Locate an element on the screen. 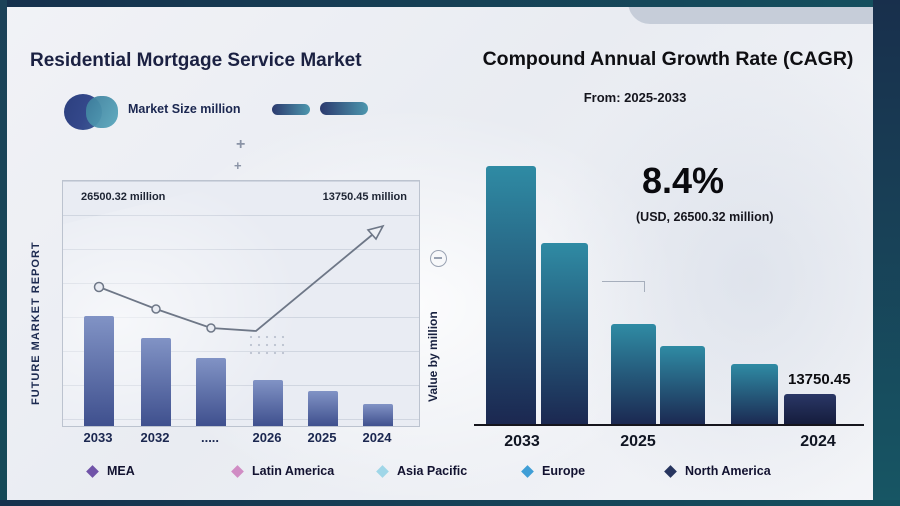 This screenshot has width=900, height=506. legend-label-asia-pacific: Asia Pacific is located at coordinates (432, 471).